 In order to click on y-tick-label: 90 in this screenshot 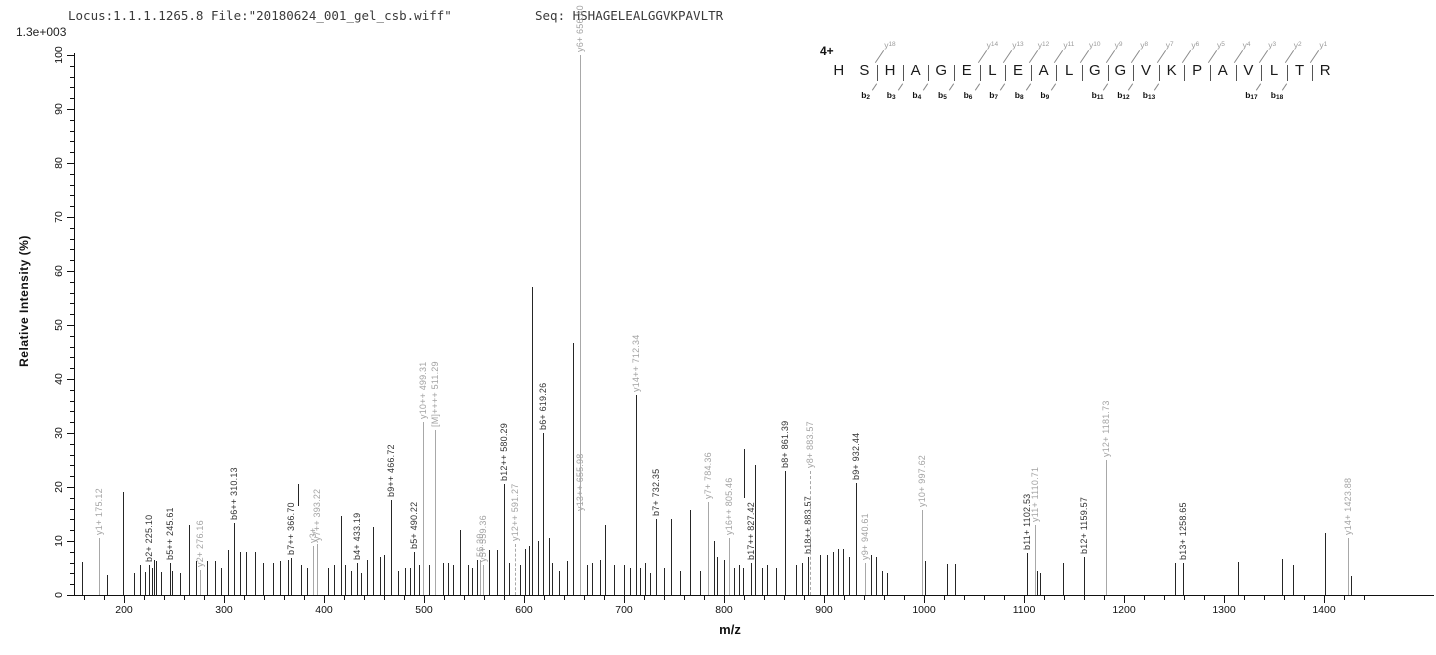, I will do `click(59, 109)`.